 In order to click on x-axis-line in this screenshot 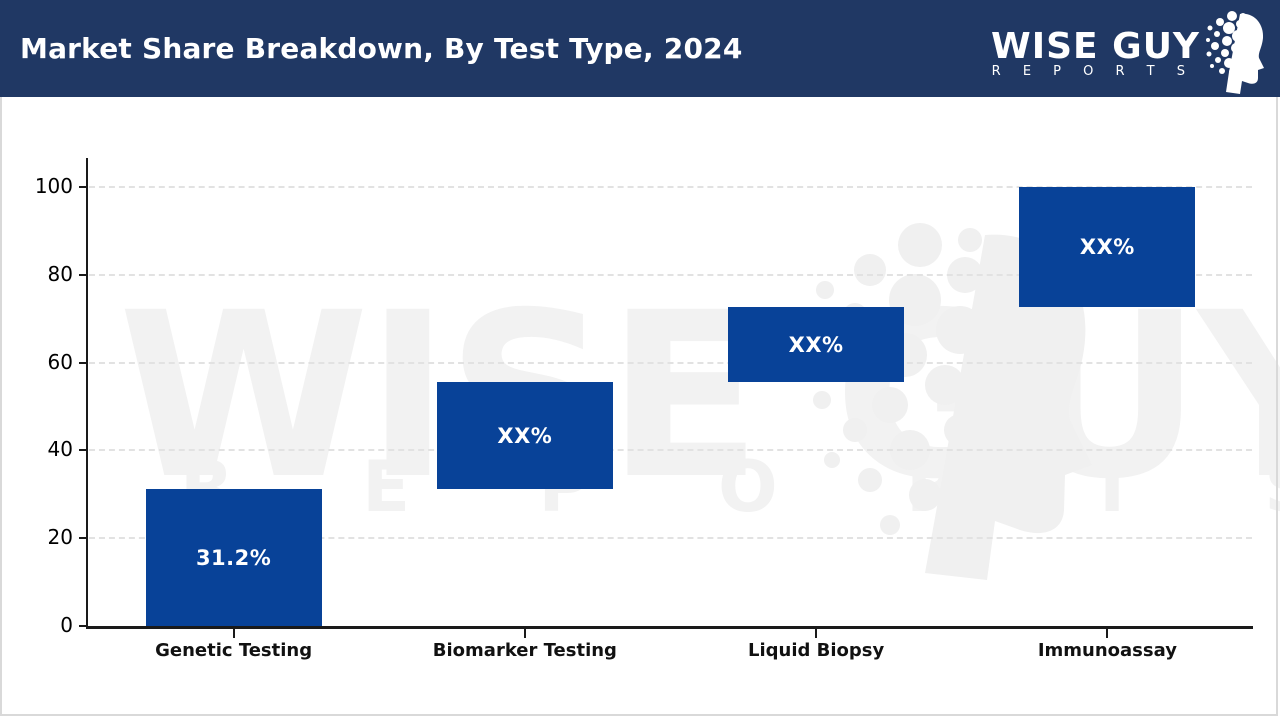, I will do `click(669, 627)`.